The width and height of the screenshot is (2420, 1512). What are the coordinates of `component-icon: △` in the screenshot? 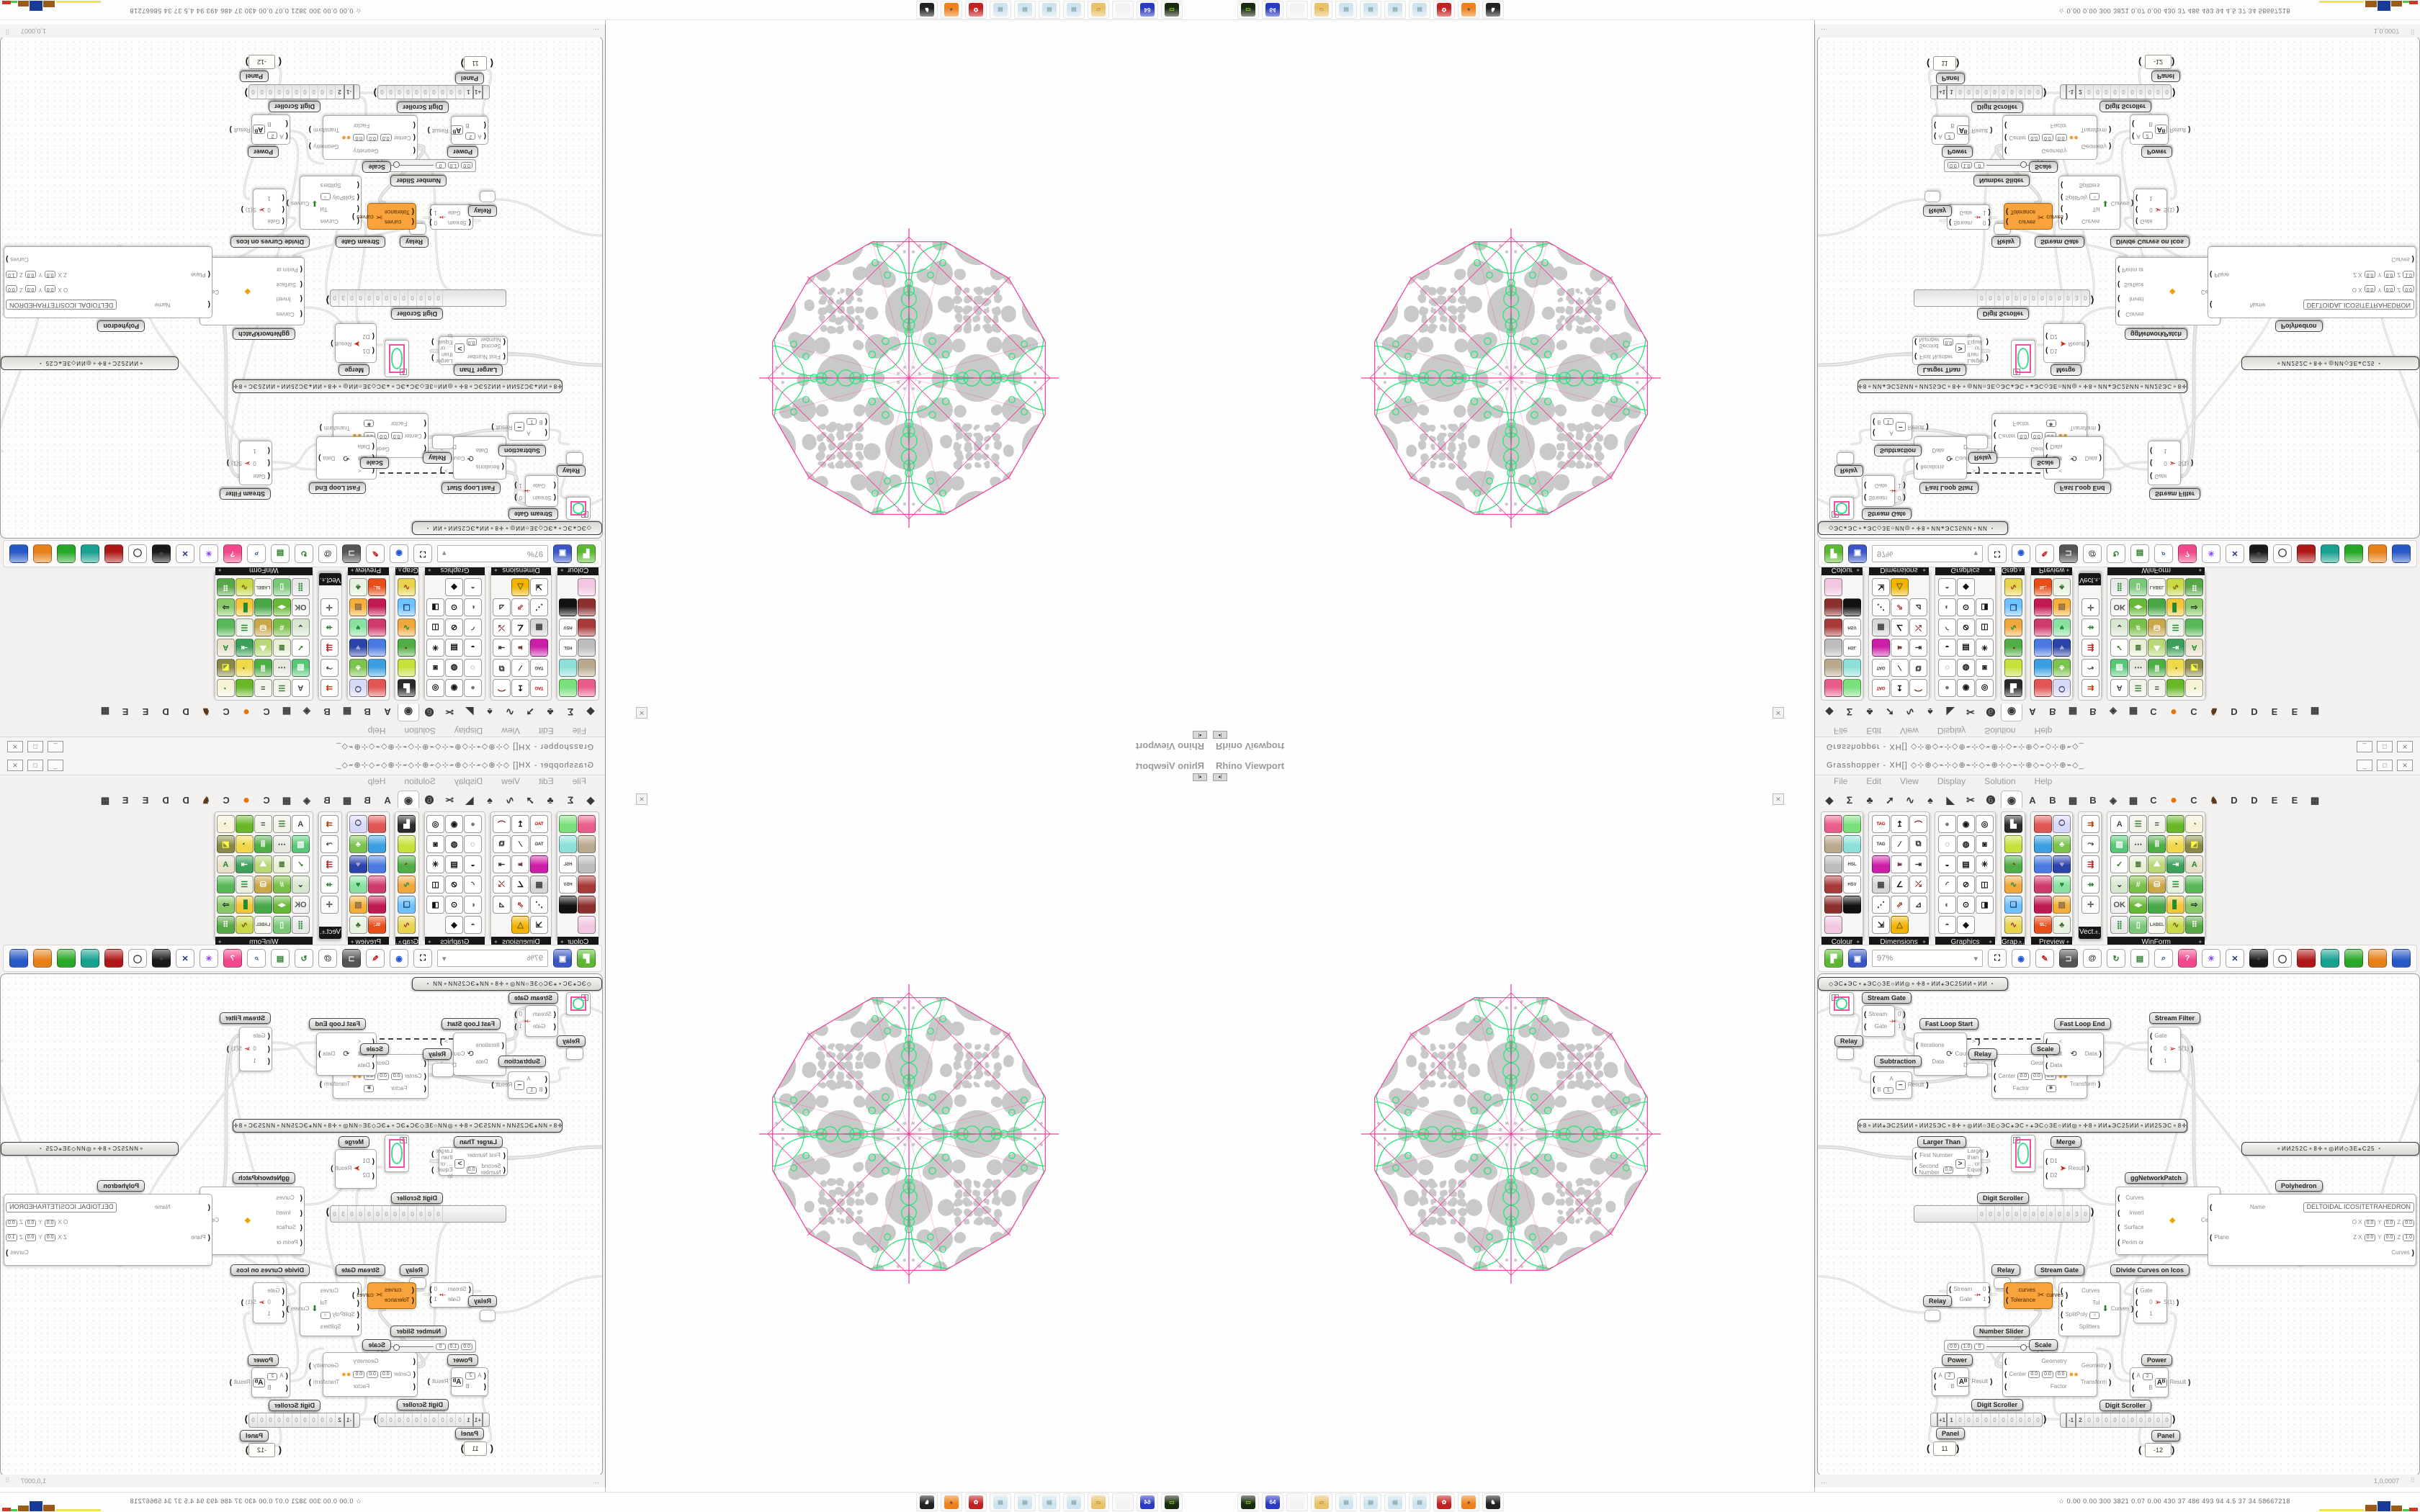 It's located at (1900, 925).